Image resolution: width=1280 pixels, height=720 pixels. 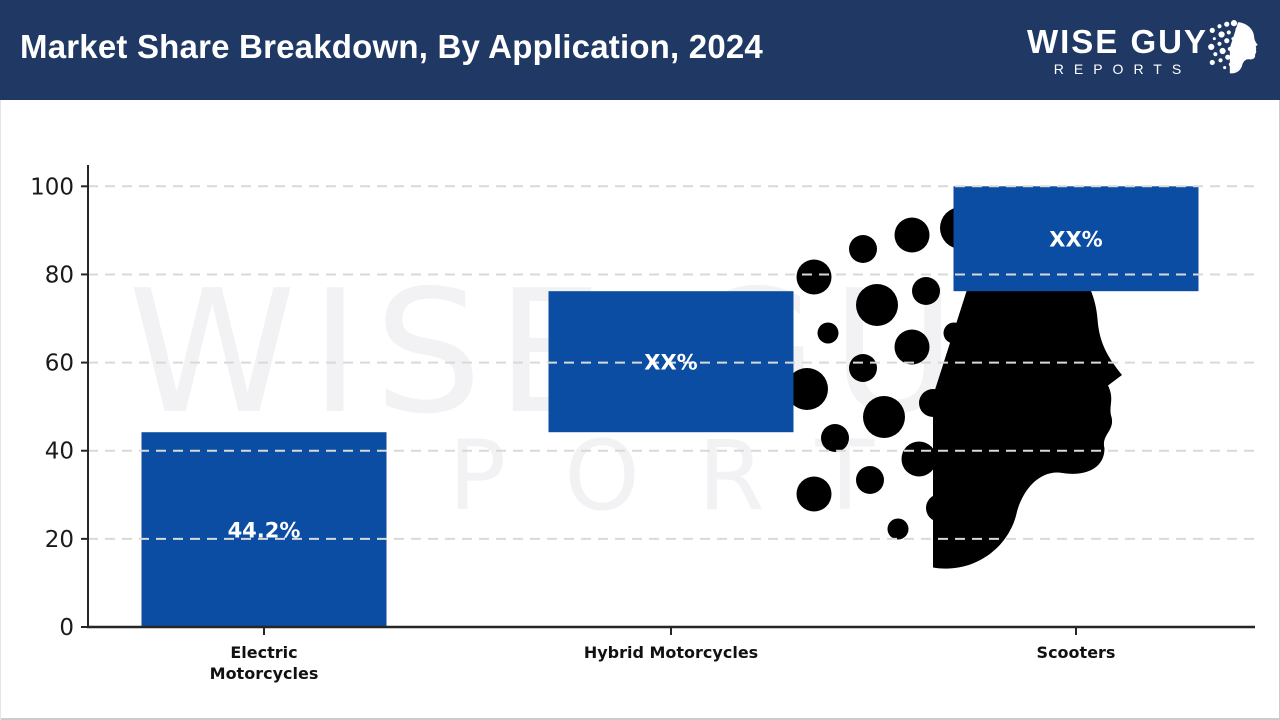 I want to click on bar-electric-motorcycles, so click(x=264, y=529).